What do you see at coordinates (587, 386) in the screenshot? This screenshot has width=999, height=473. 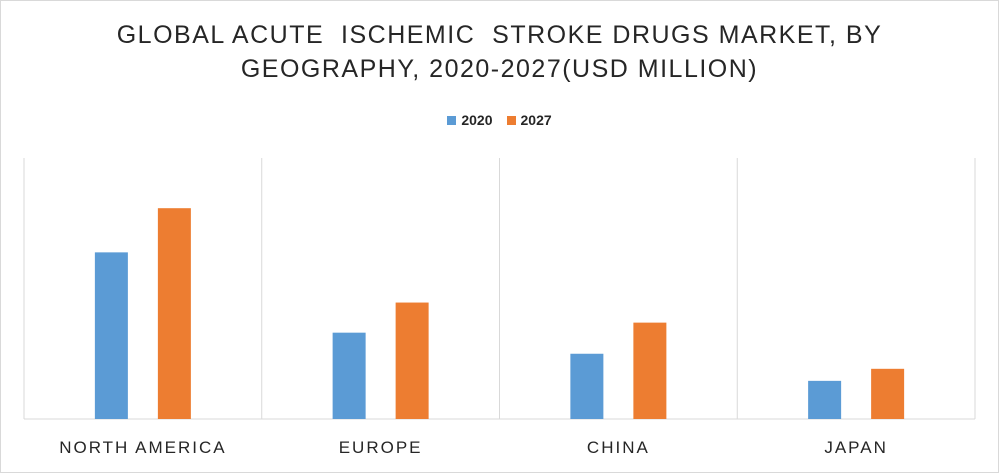 I see `bar-2020-china` at bounding box center [587, 386].